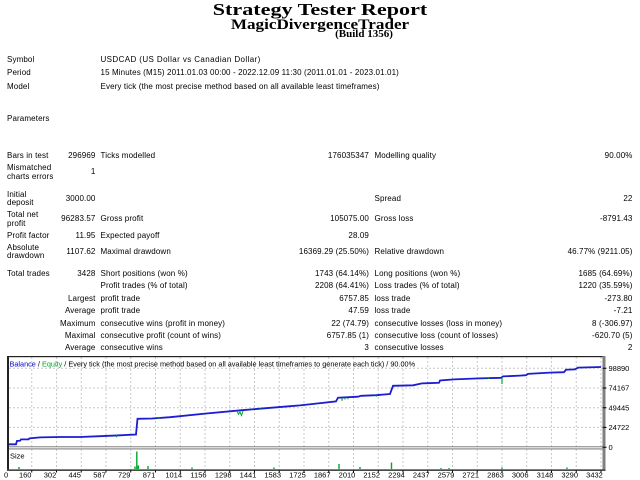 The width and height of the screenshot is (640, 480). Describe the element at coordinates (149, 475) in the screenshot. I see `svg-text: 871` at that location.